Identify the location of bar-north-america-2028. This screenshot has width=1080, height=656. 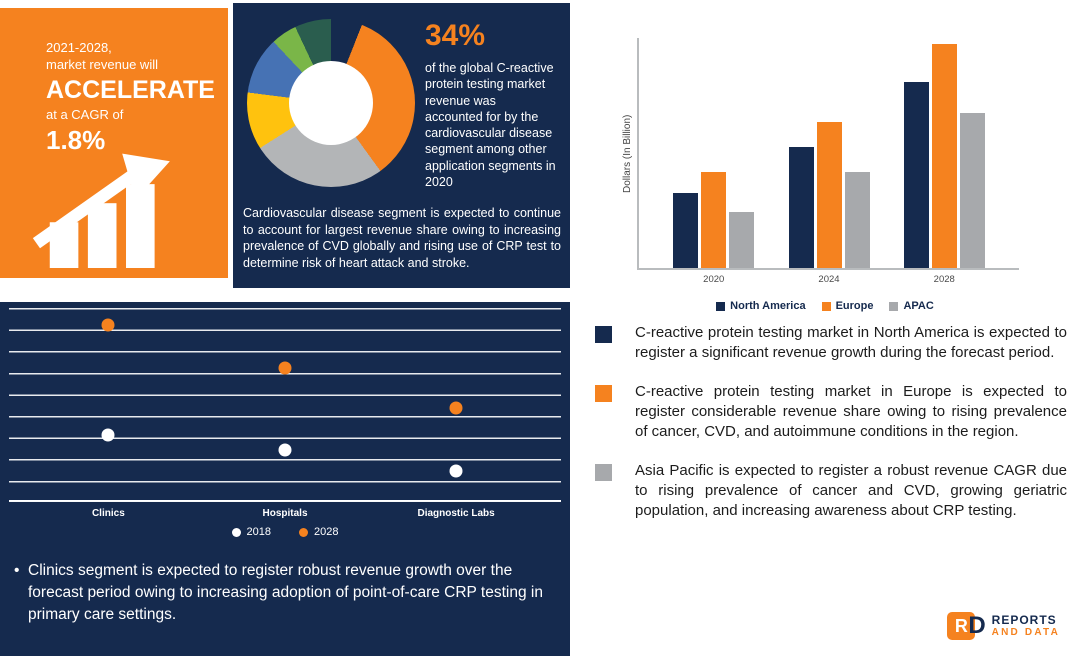
(916, 174).